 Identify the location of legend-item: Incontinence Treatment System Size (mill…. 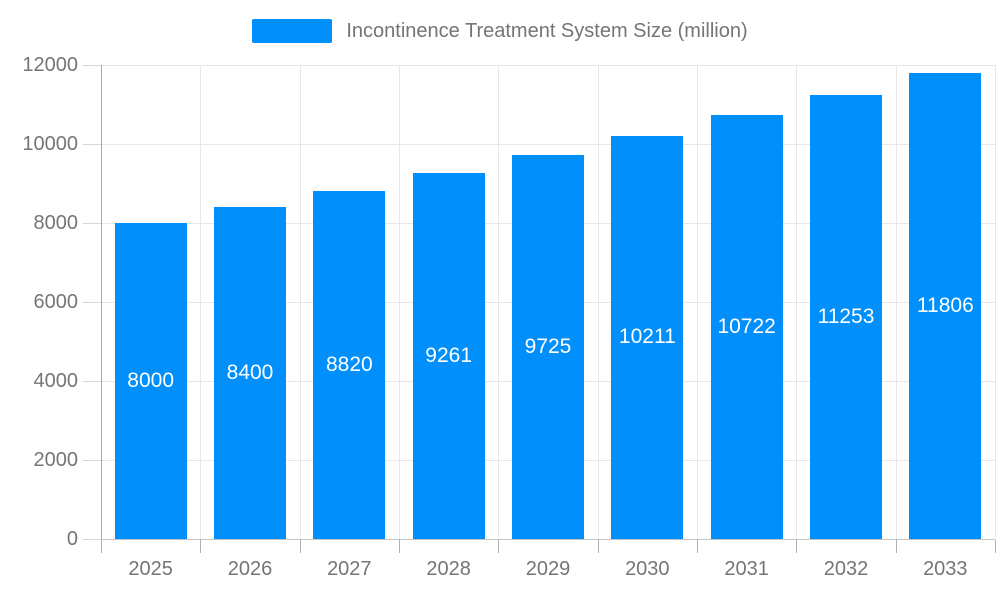
(500, 31).